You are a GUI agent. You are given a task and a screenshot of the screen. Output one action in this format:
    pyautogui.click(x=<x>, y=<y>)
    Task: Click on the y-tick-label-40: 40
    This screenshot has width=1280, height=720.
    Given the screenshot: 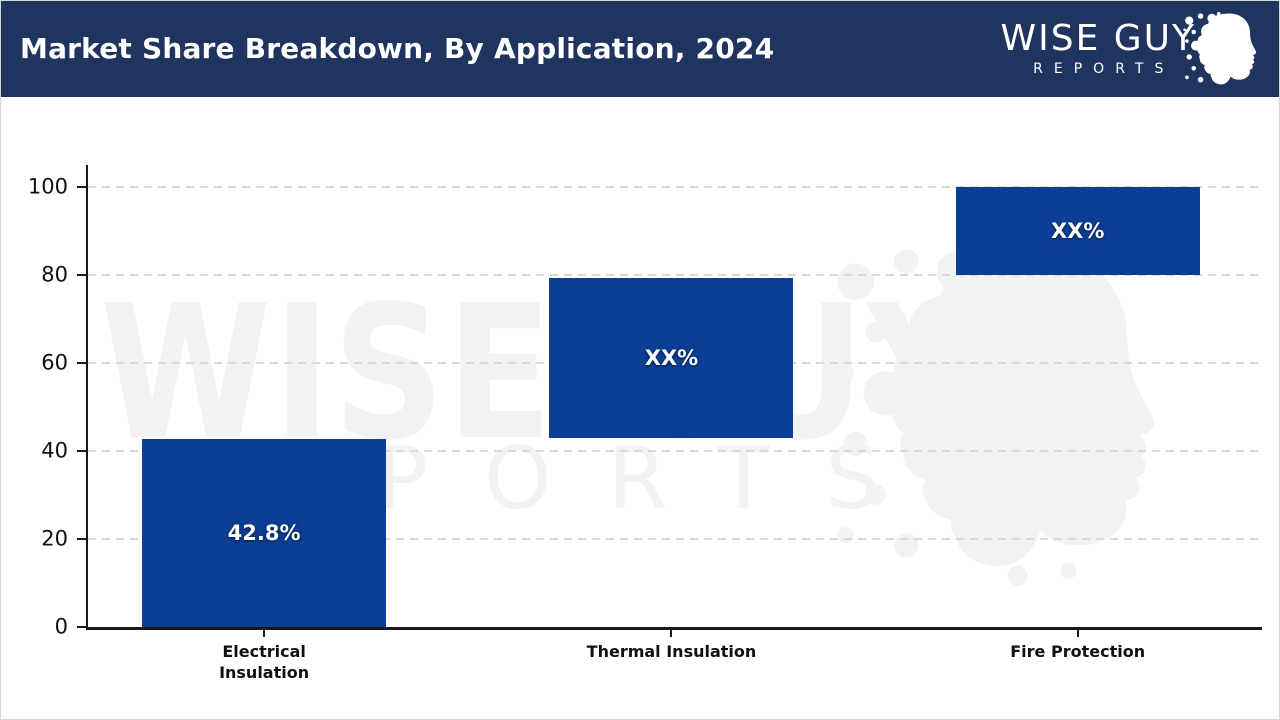 What is the action you would take?
    pyautogui.click(x=54, y=450)
    